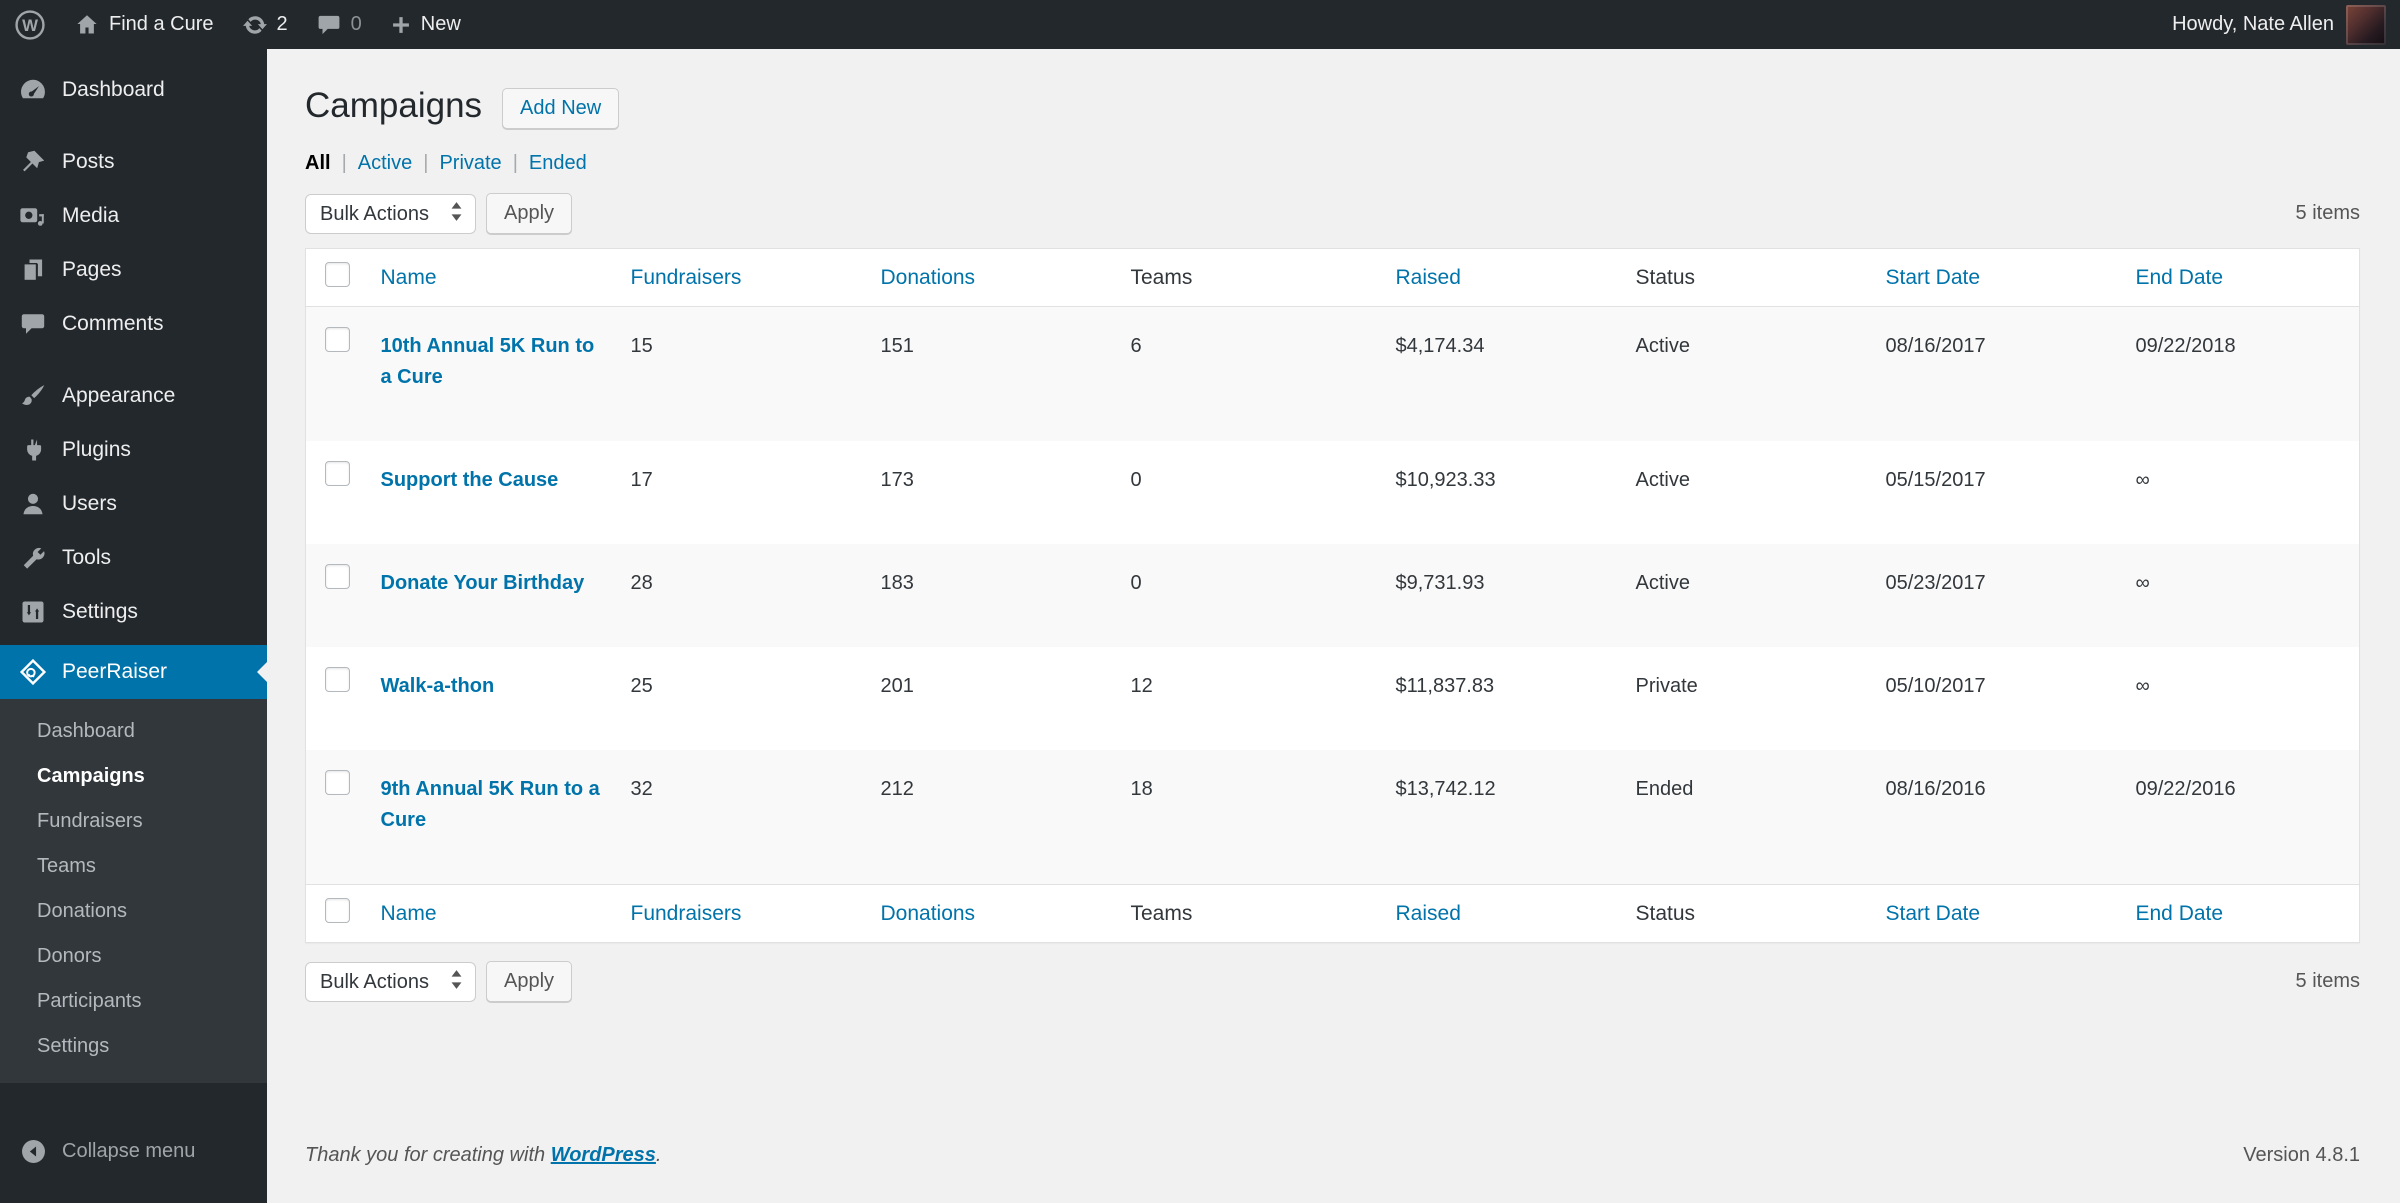 This screenshot has height=1203, width=2400. Describe the element at coordinates (88, 161) in the screenshot. I see `sidebar-item-label: Posts` at that location.